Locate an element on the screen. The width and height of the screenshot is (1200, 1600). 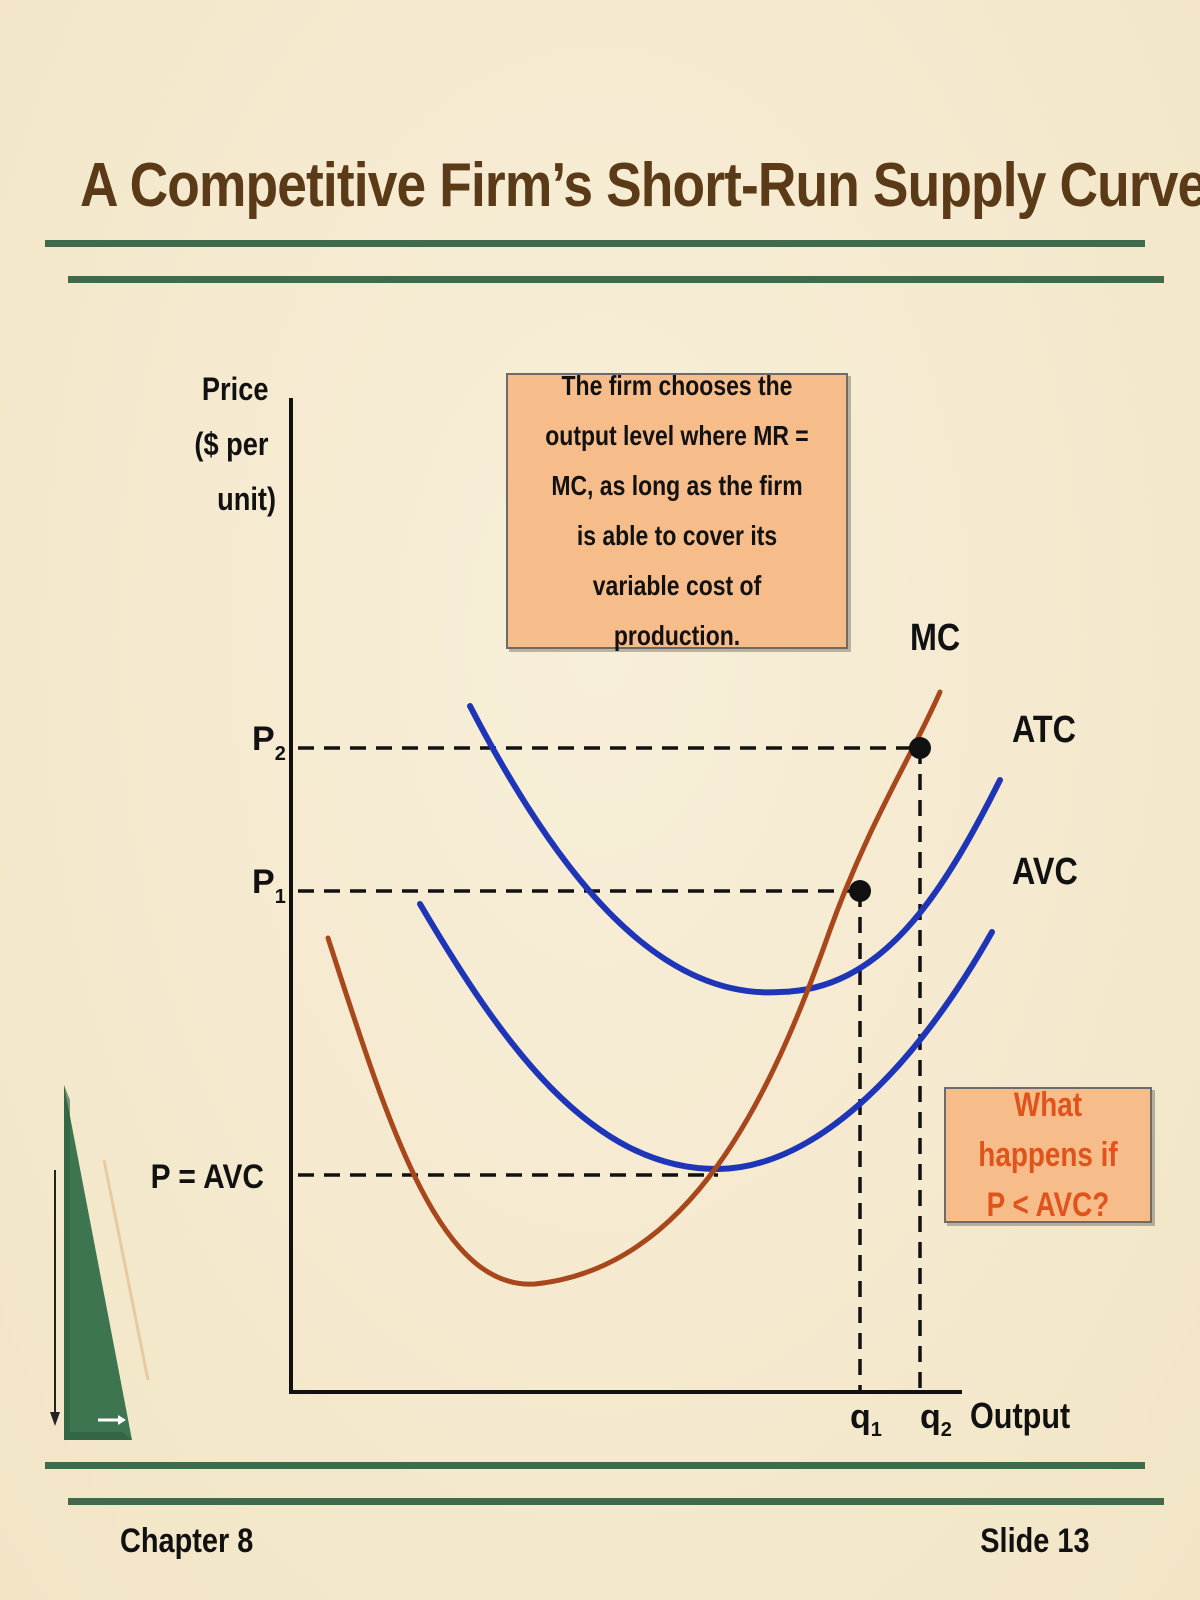
corner-decoration-icon is located at coordinates (100, 1262).